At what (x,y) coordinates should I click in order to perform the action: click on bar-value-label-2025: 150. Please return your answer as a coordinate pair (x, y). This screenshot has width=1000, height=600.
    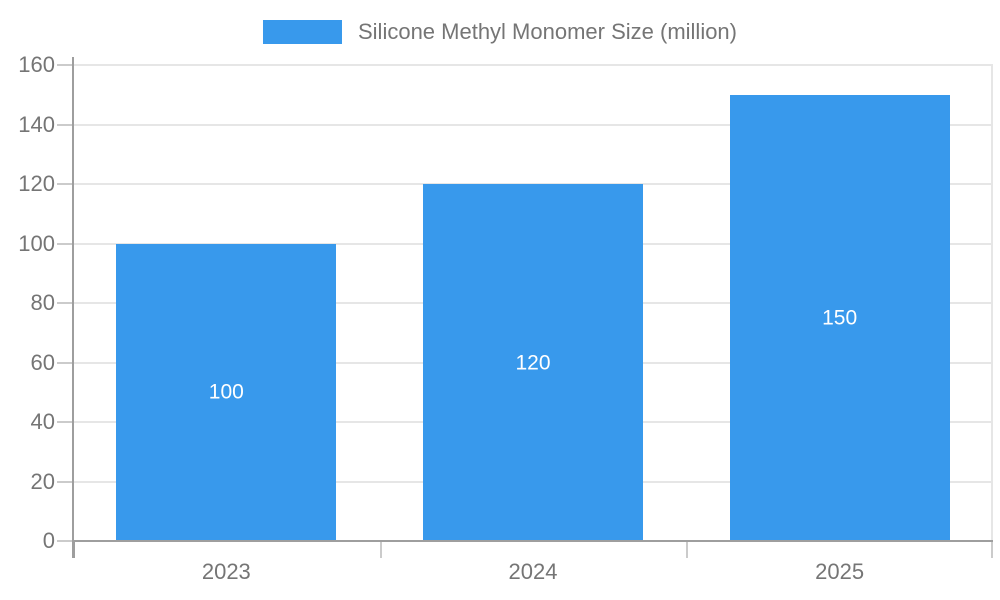
    Looking at the image, I should click on (840, 318).